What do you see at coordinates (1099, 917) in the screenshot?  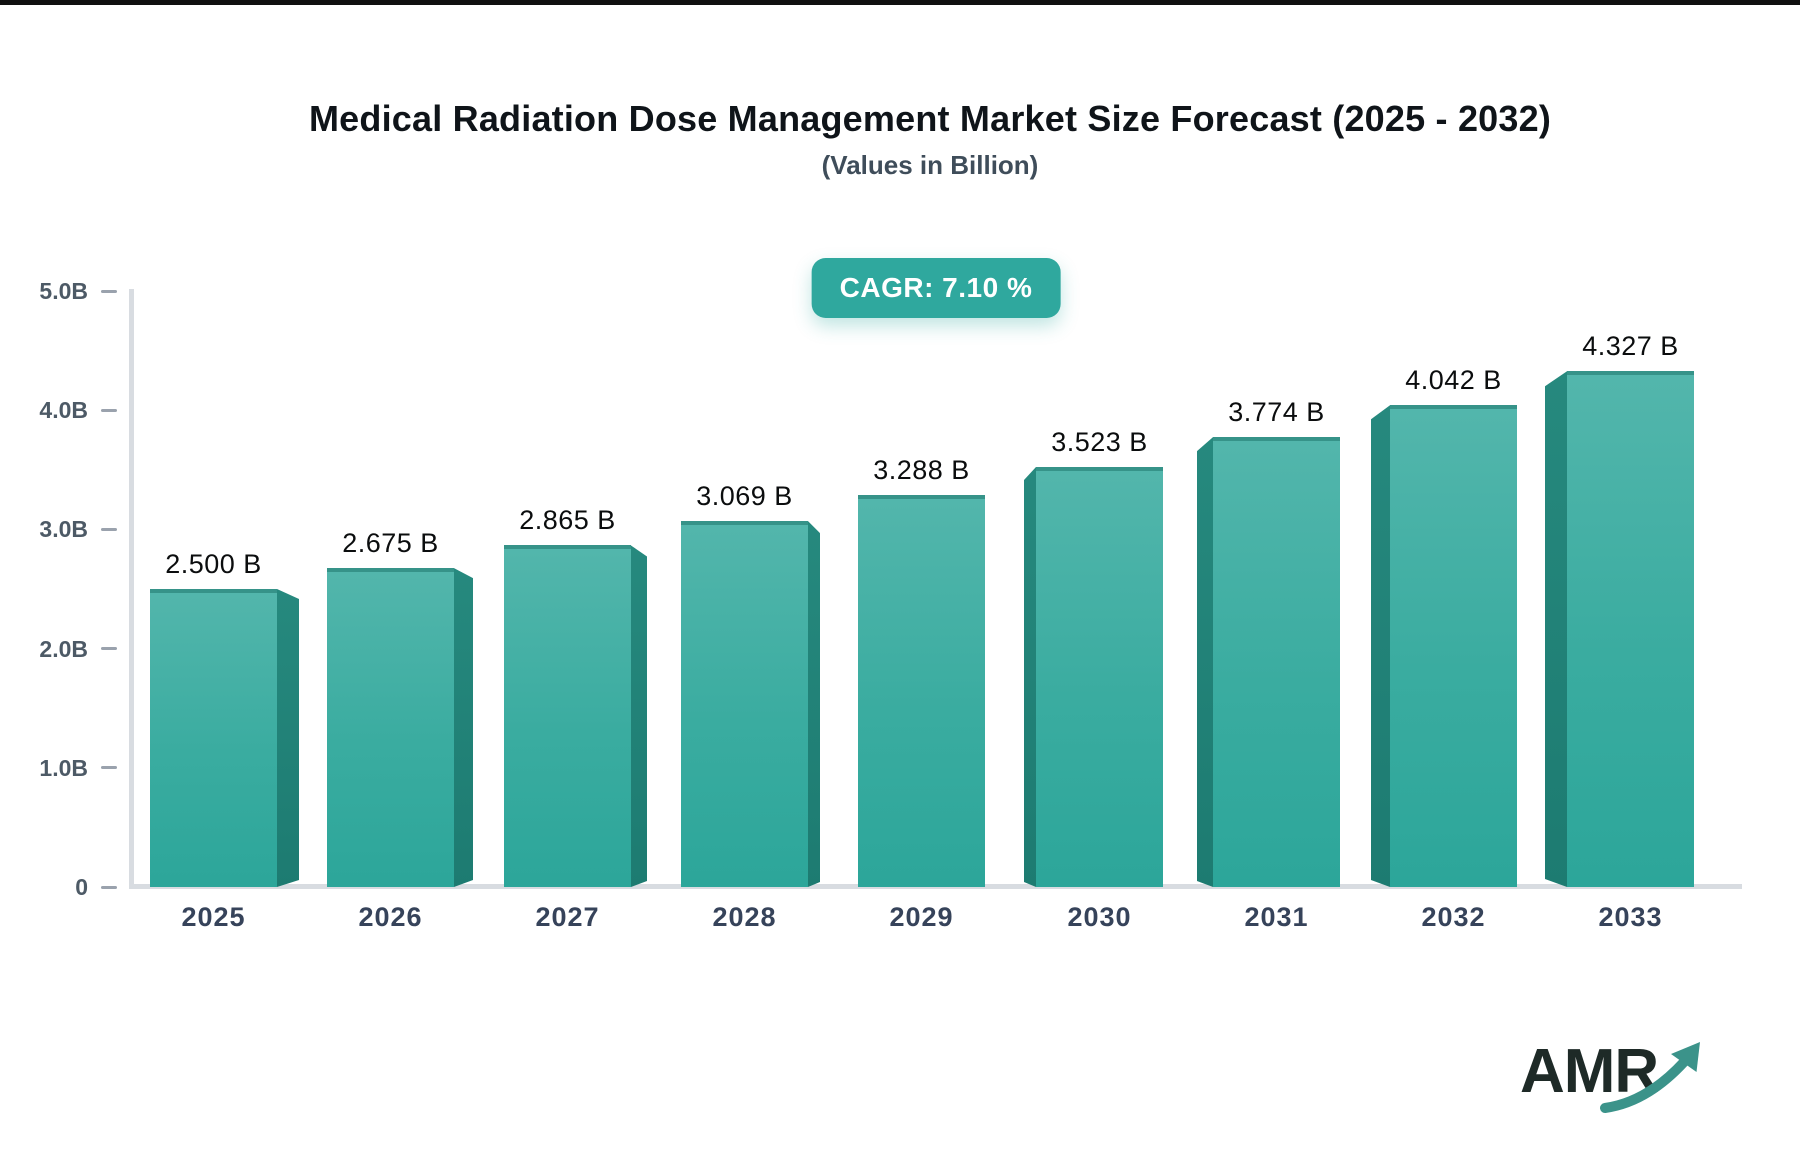 I see `x-axis-label: 2030` at bounding box center [1099, 917].